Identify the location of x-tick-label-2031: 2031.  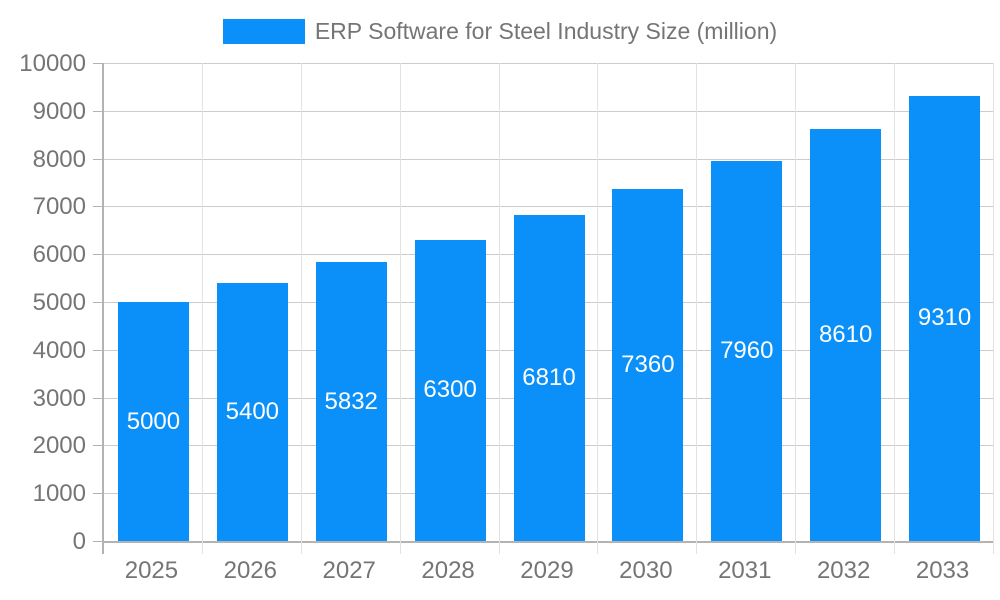
(745, 570).